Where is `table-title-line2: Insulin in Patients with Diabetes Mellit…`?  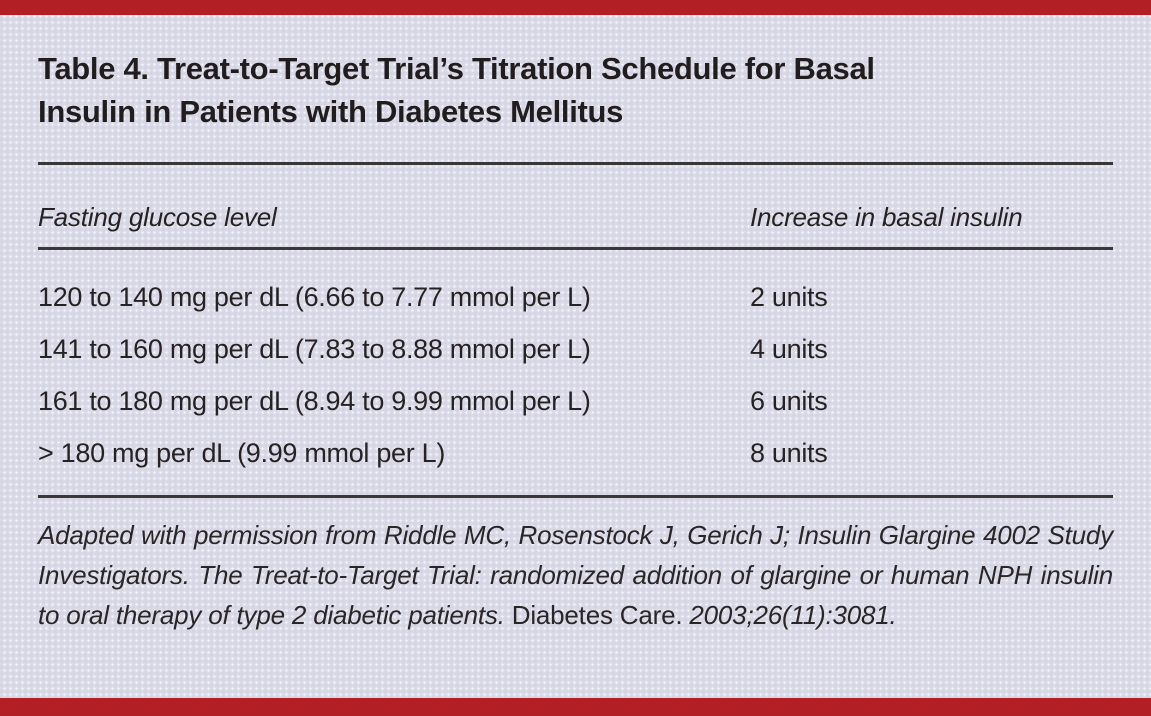 table-title-line2: Insulin in Patients with Diabetes Mellit… is located at coordinates (331, 111).